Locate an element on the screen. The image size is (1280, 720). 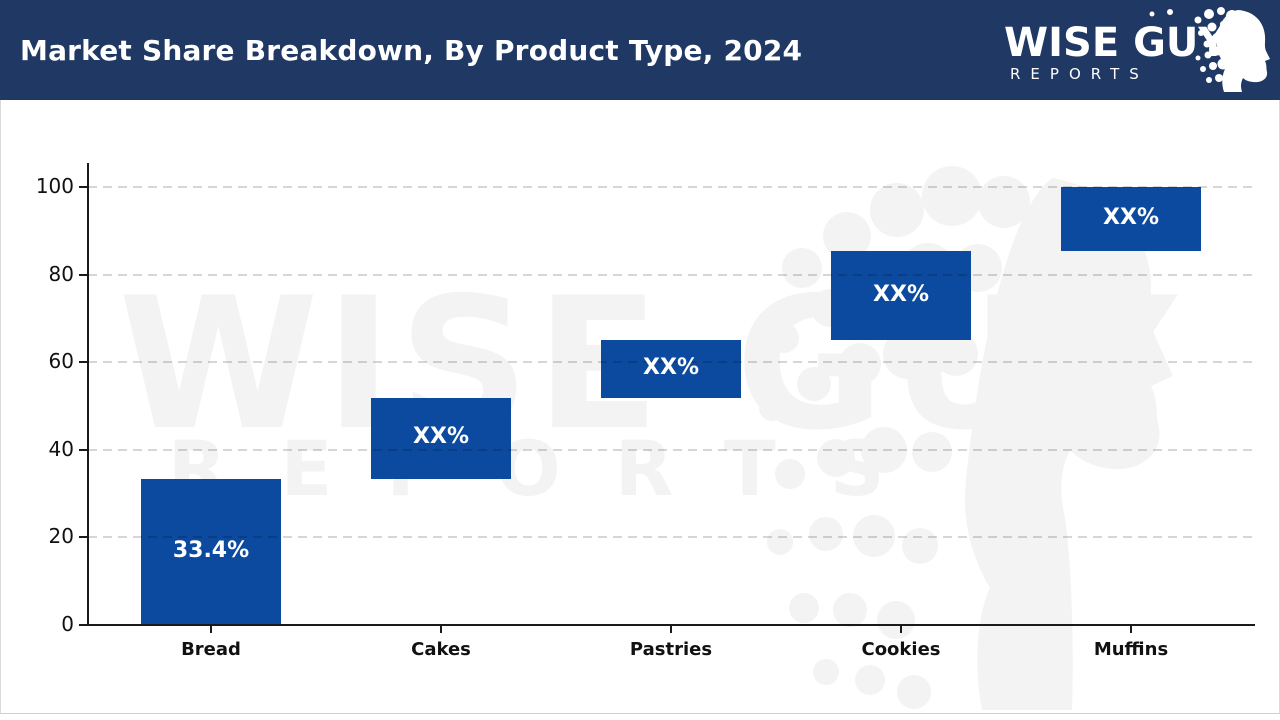
bar-value-label: 33.4% is located at coordinates (211, 550).